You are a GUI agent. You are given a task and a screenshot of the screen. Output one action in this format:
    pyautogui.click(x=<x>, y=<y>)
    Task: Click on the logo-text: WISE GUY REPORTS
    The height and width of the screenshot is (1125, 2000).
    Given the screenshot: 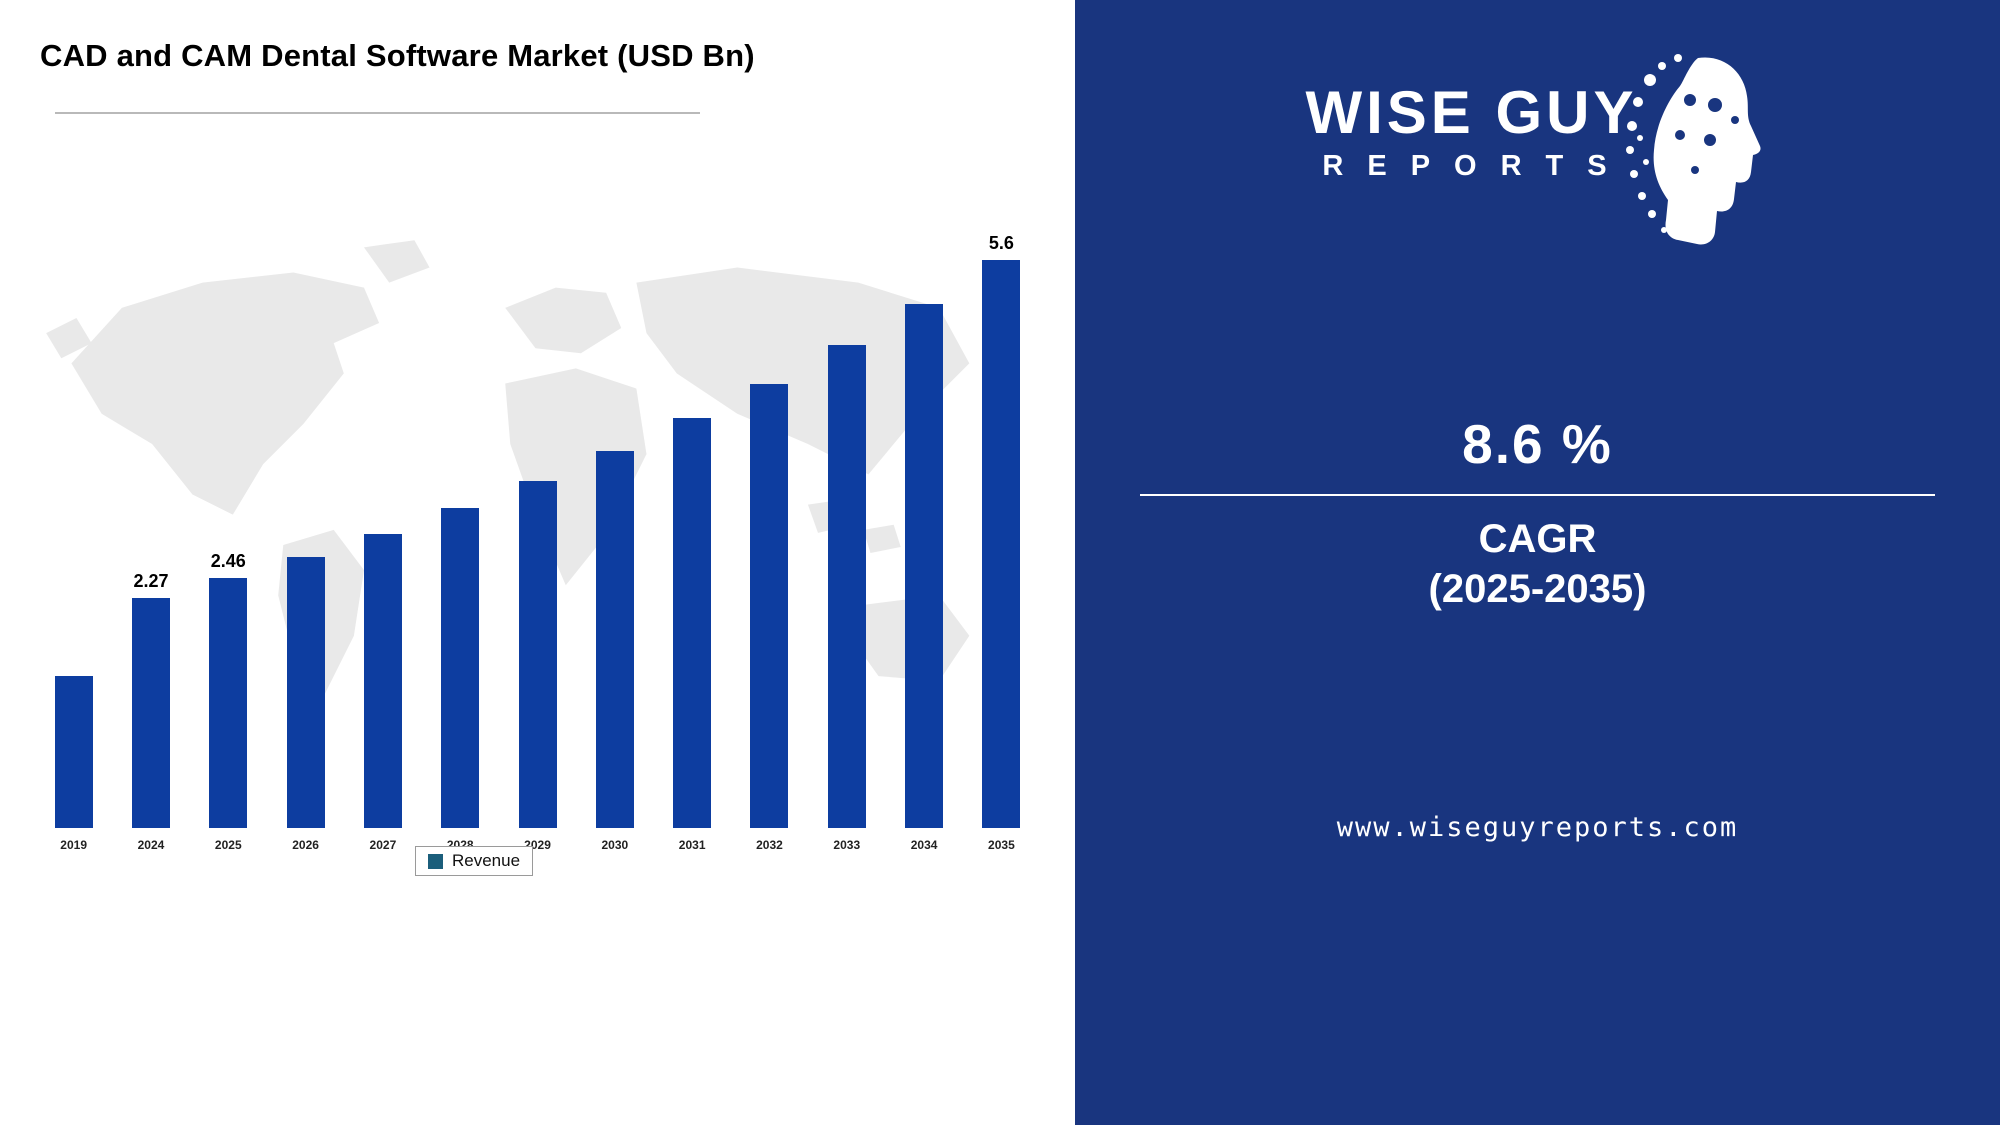 What is the action you would take?
    pyautogui.click(x=1471, y=132)
    